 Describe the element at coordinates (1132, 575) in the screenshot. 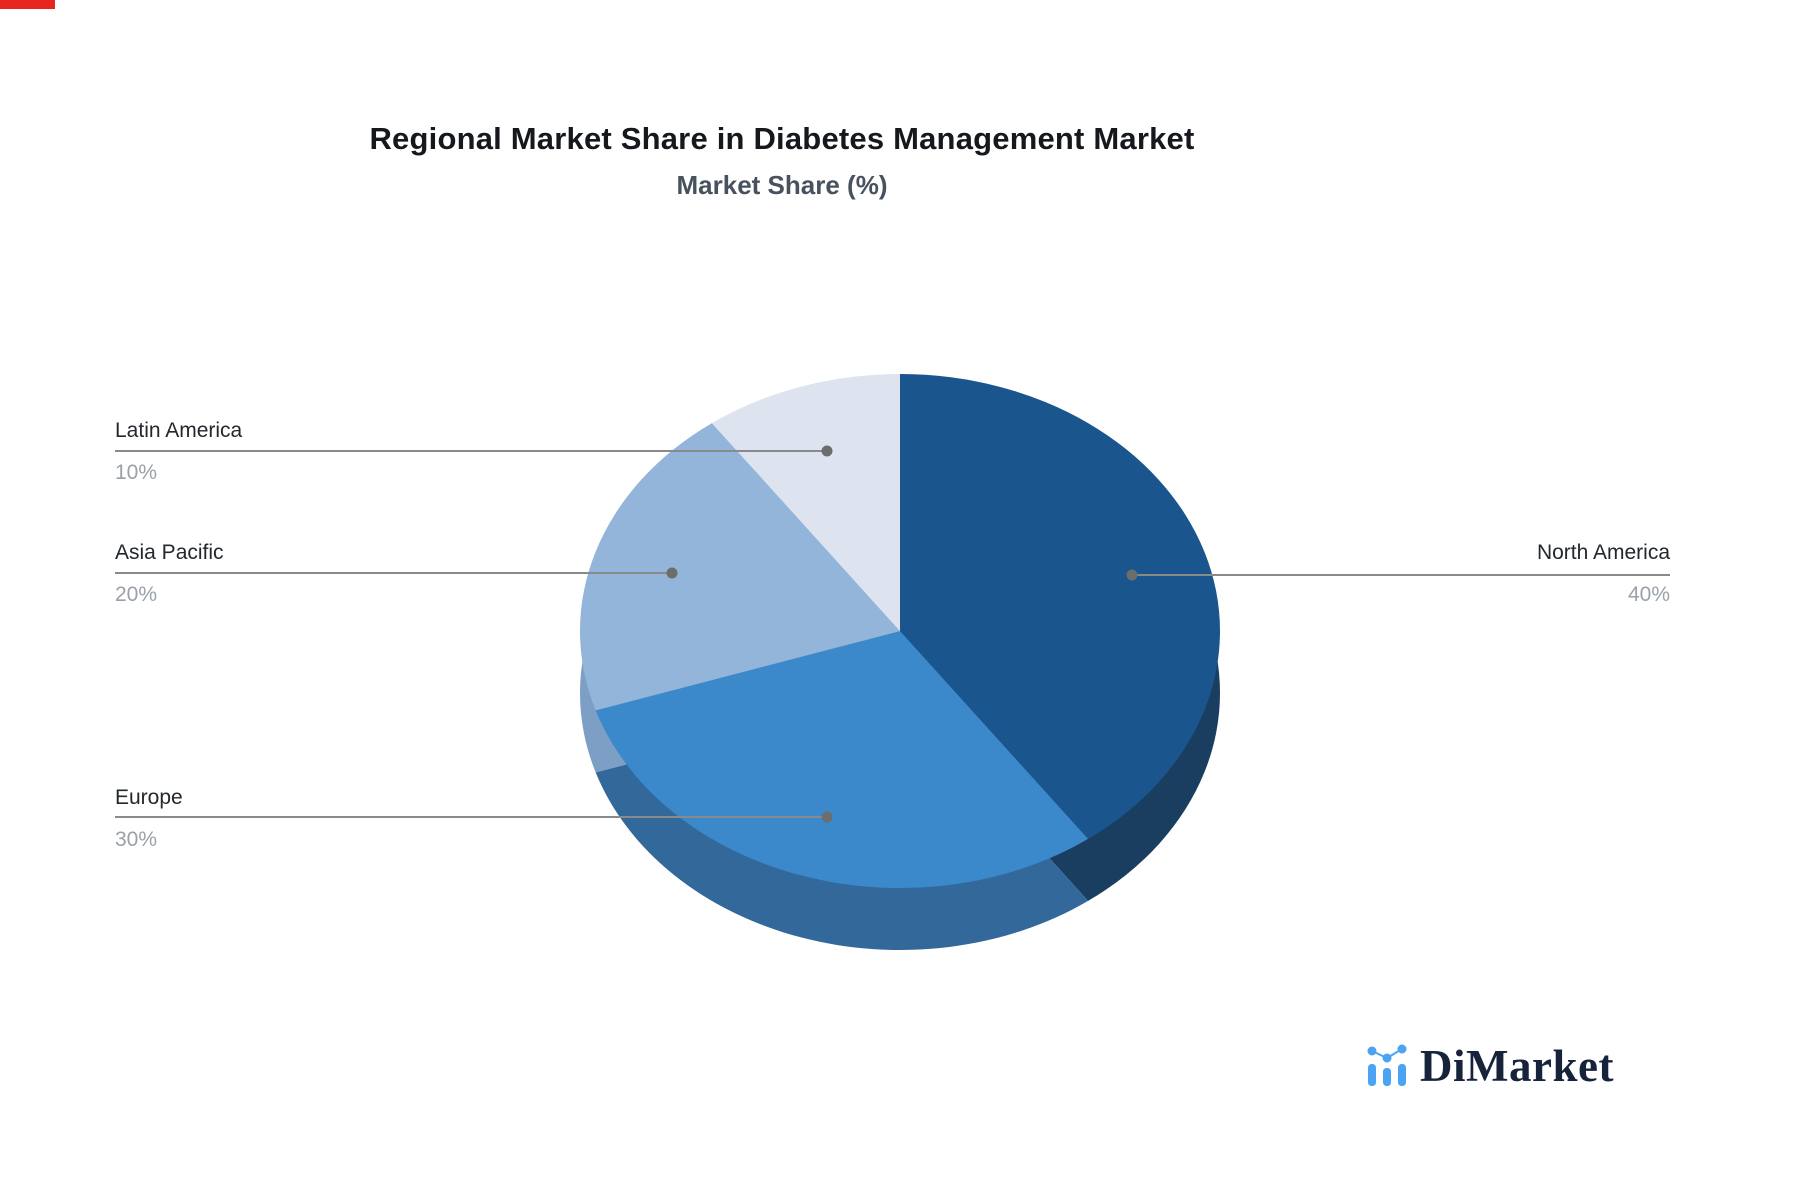

I see `callout-dot-north-america` at that location.